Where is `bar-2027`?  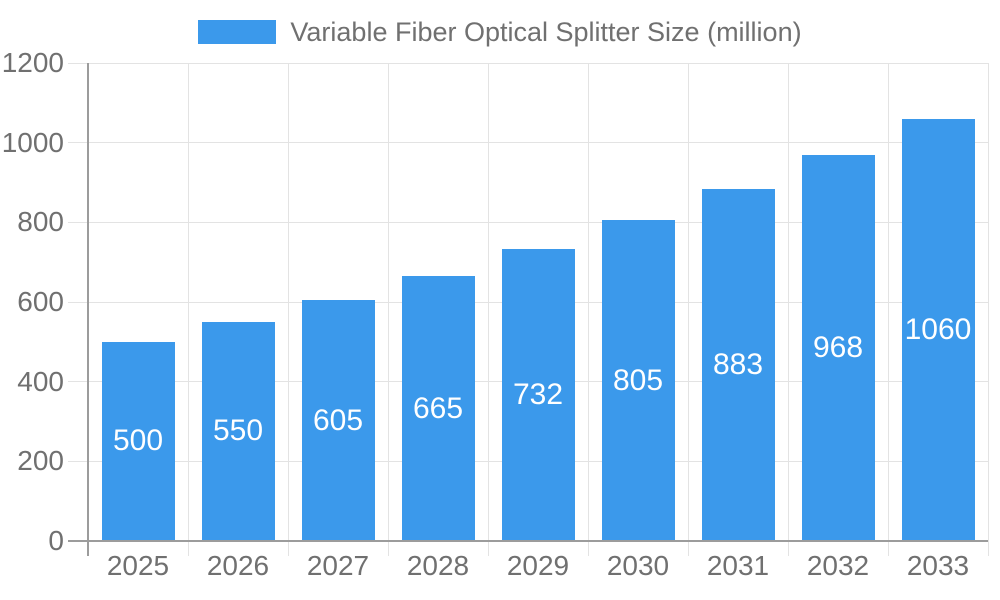
bar-2027 is located at coordinates (338, 420).